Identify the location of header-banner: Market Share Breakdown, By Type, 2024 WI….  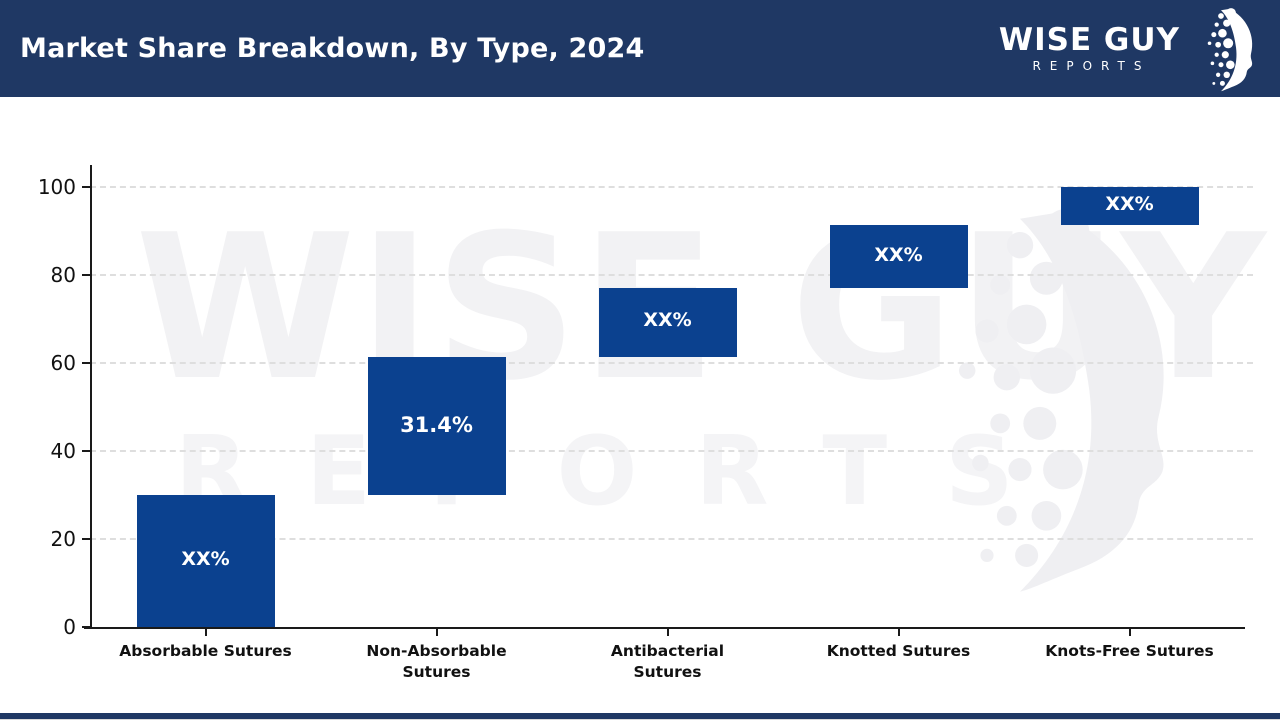
(640, 48).